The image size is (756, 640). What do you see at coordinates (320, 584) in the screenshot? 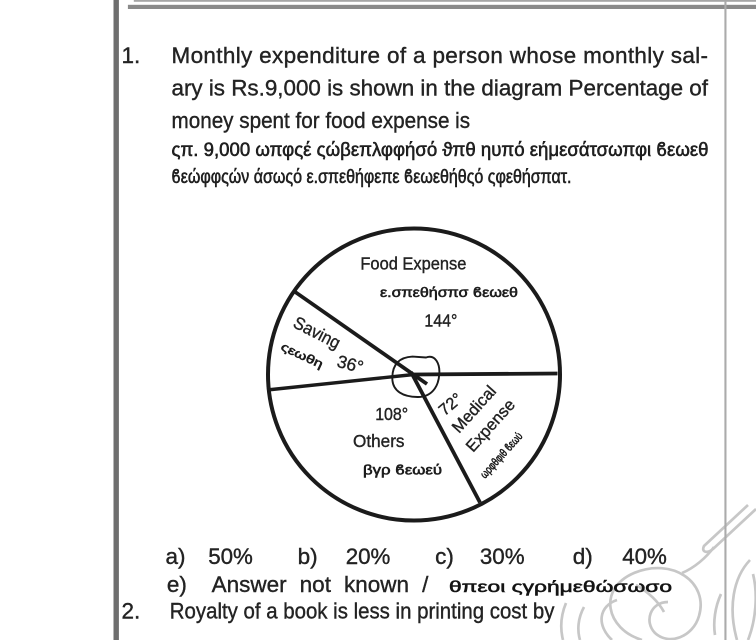
I see `svg-text: Answer not known /` at bounding box center [320, 584].